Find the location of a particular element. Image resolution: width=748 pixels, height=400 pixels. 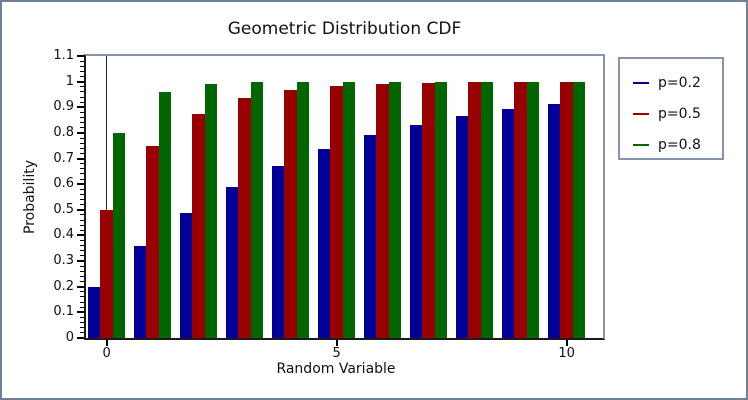

legend-item-label: p=0.8 is located at coordinates (679, 144).